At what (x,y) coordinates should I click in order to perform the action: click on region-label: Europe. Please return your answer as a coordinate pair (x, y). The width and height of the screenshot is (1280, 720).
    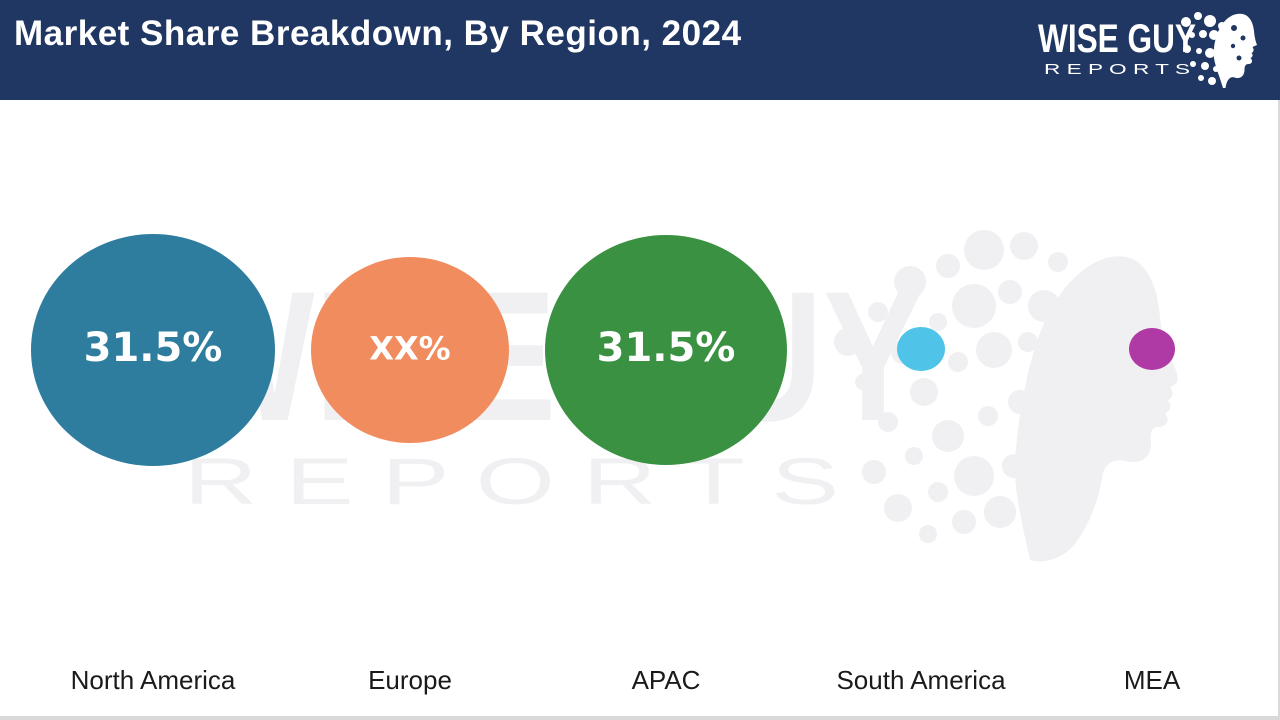
    Looking at the image, I should click on (410, 680).